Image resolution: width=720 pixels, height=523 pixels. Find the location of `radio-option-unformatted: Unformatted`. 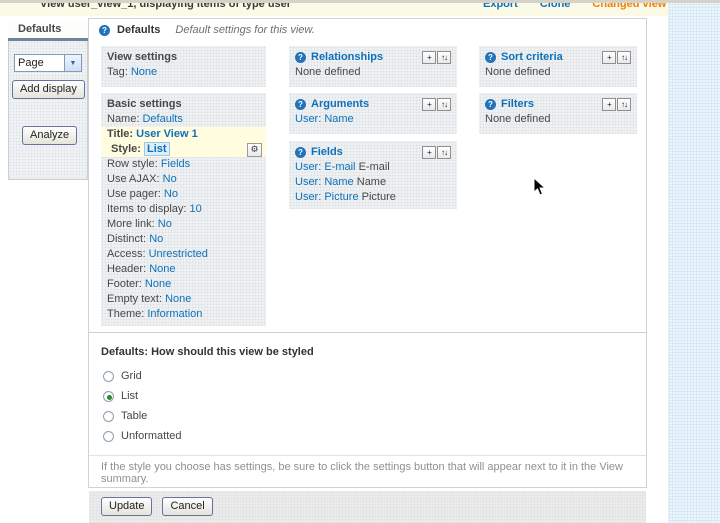

radio-option-unformatted: Unformatted is located at coordinates (368, 436).